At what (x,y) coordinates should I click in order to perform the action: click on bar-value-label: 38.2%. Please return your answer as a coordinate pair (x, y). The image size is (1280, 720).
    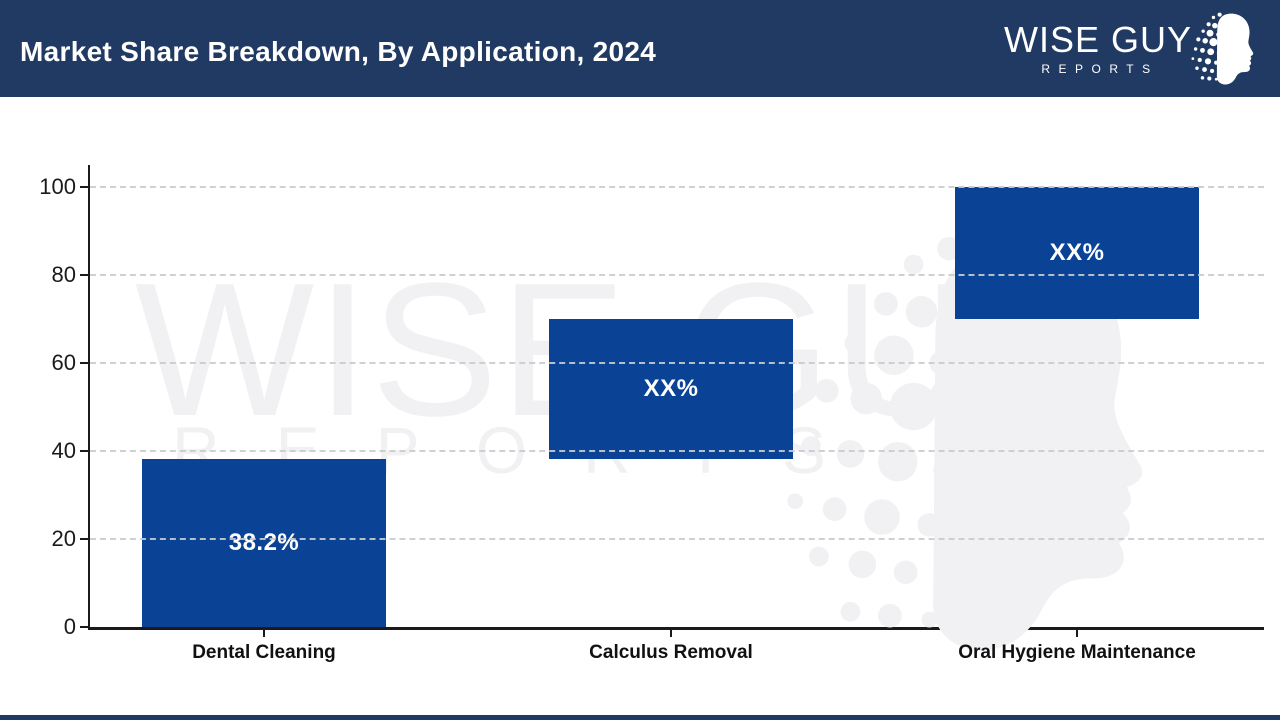
    Looking at the image, I should click on (264, 542).